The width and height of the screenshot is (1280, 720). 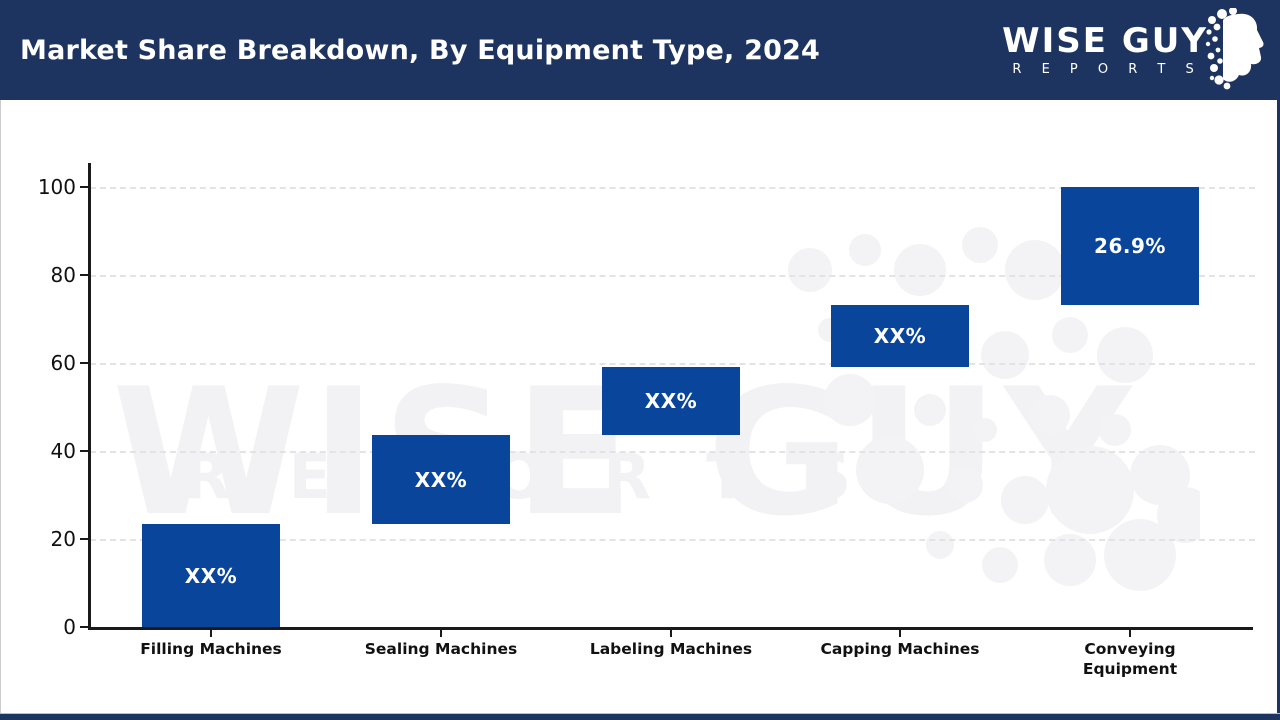 I want to click on footer-bar, so click(x=640, y=716).